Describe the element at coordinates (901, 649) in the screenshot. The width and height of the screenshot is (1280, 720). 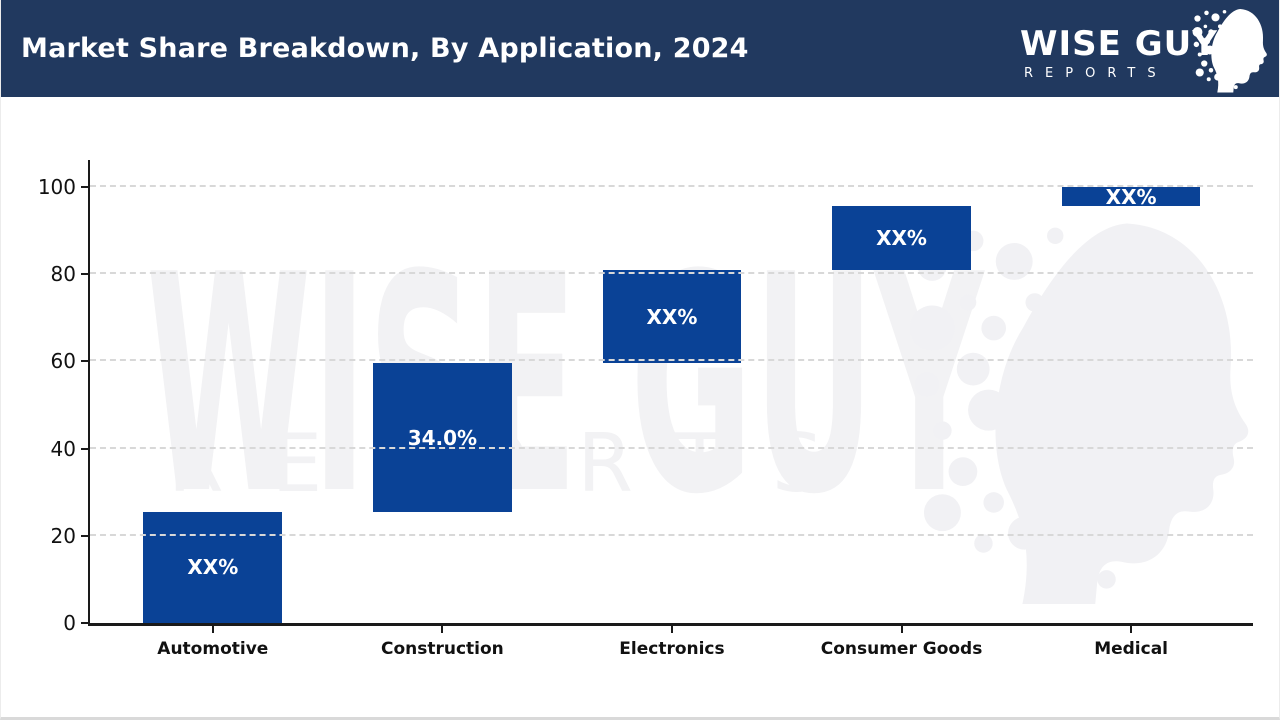
I see `x-label-consumer-goods: Consumer Goods` at that location.